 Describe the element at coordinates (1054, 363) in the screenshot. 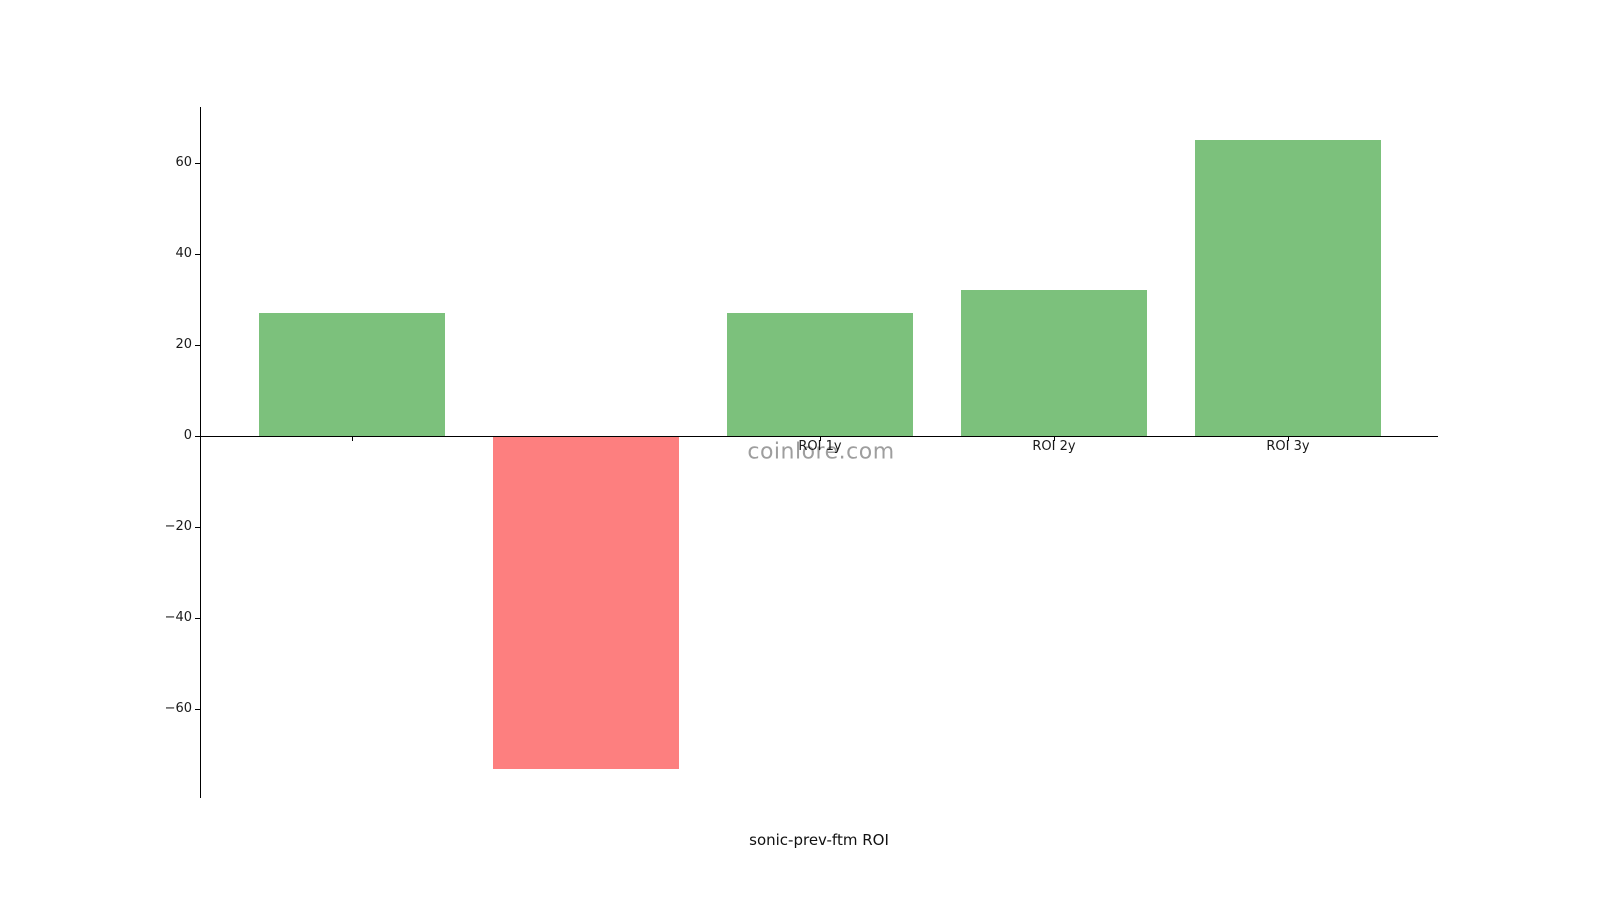

I see `bar-ROI 2y` at that location.